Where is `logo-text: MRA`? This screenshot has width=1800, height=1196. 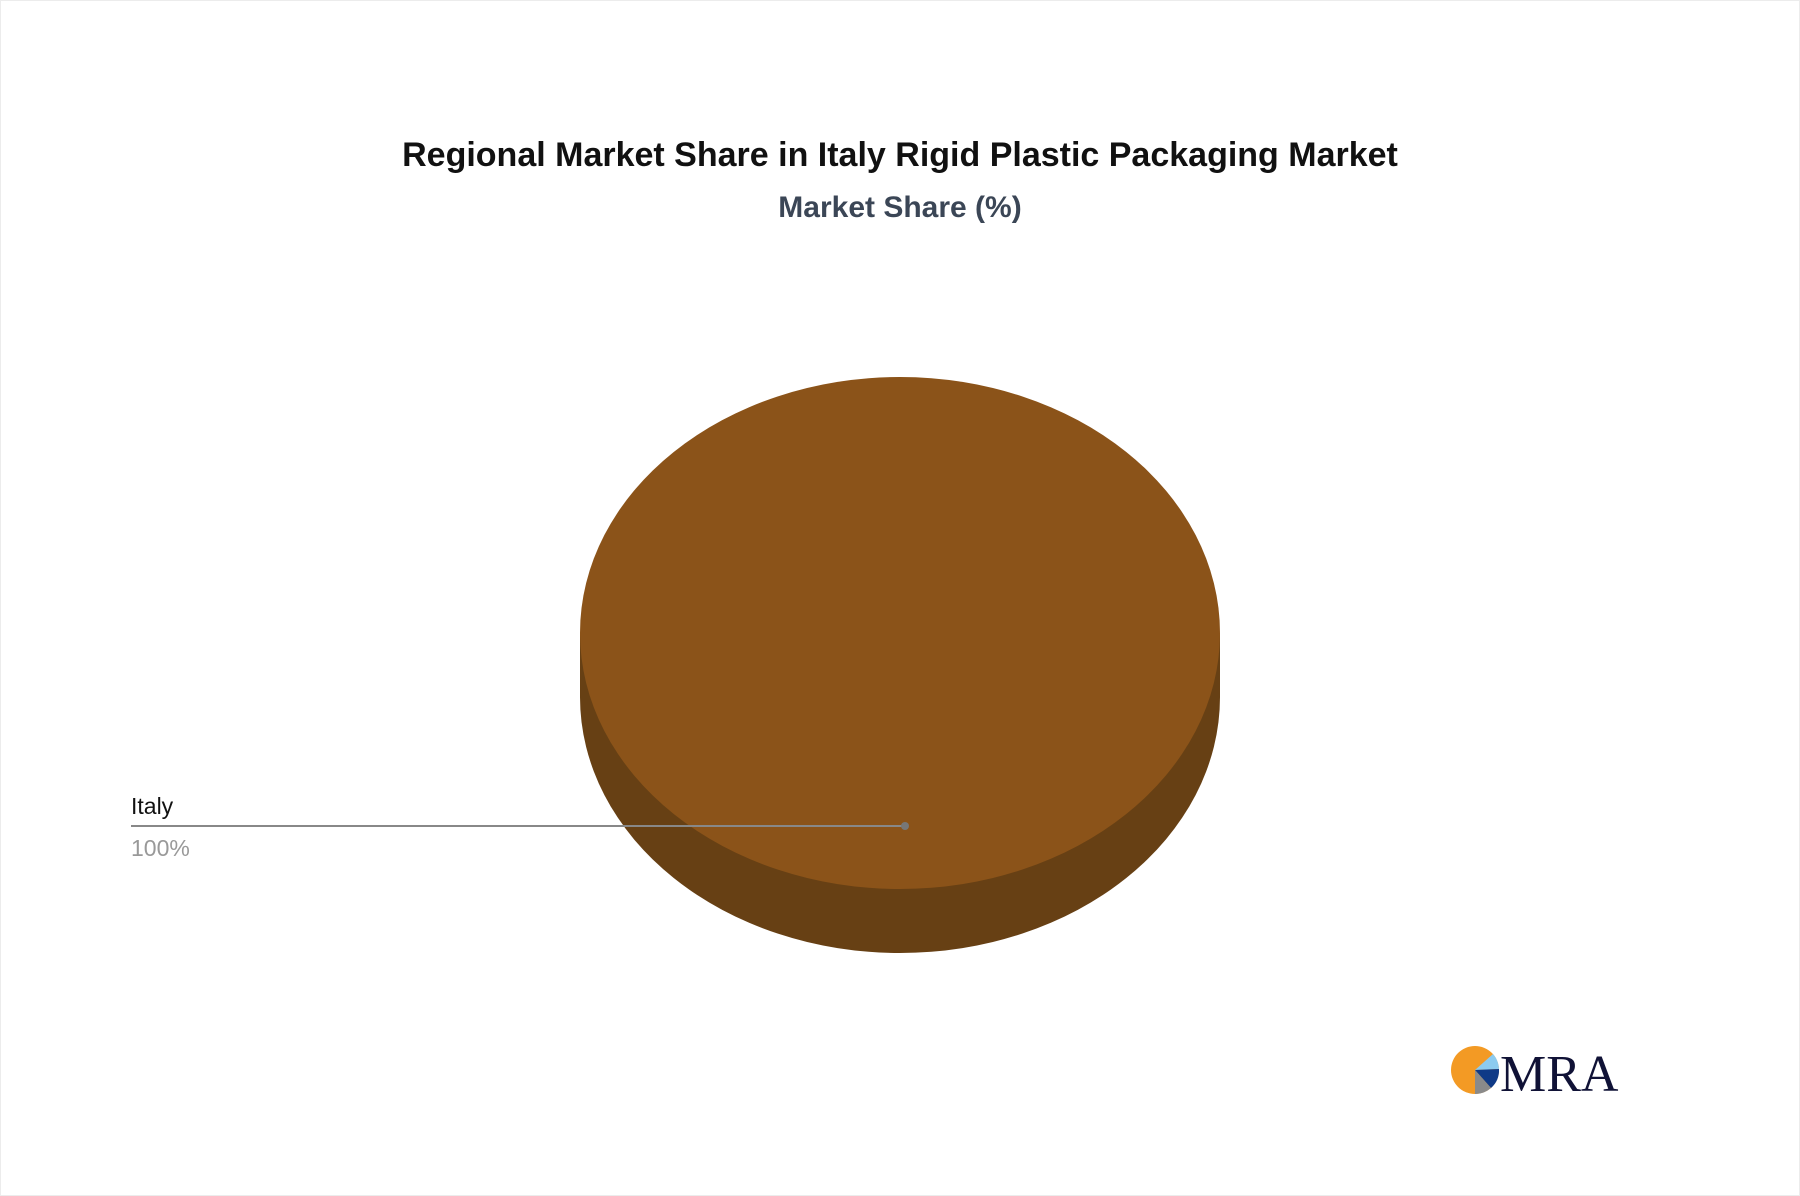 logo-text: MRA is located at coordinates (1559, 1073).